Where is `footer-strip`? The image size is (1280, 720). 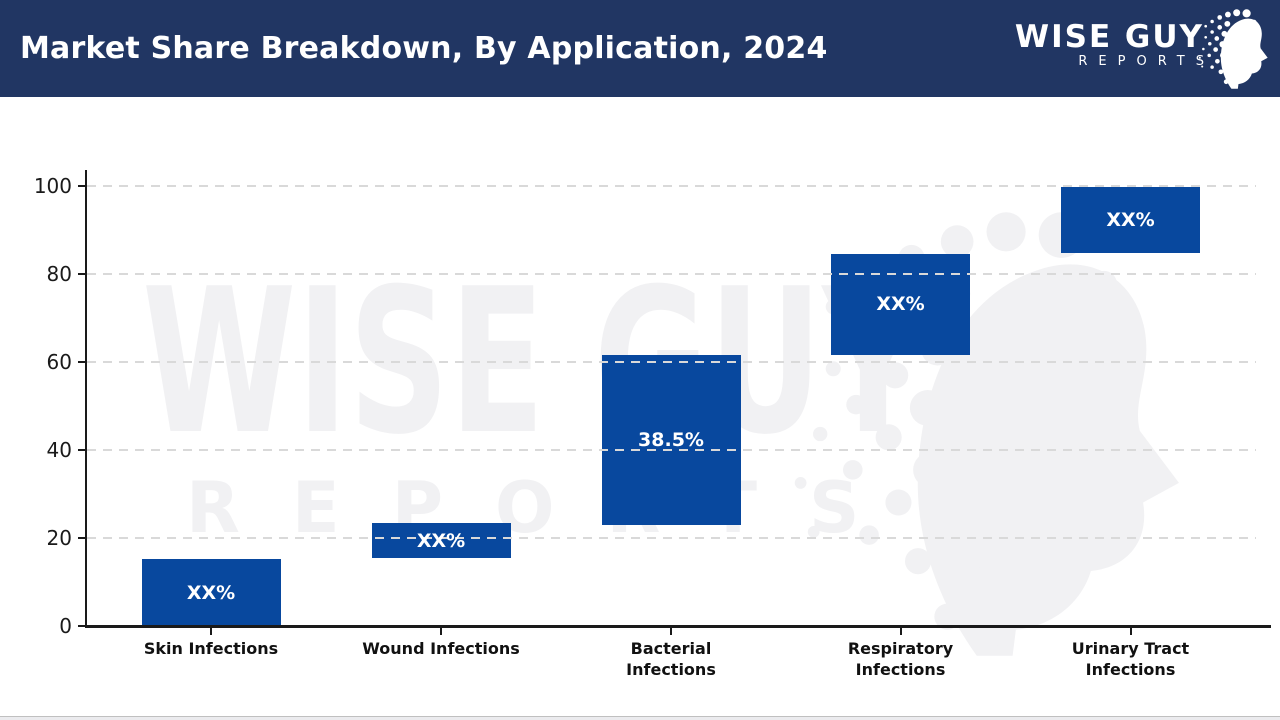 footer-strip is located at coordinates (640, 718).